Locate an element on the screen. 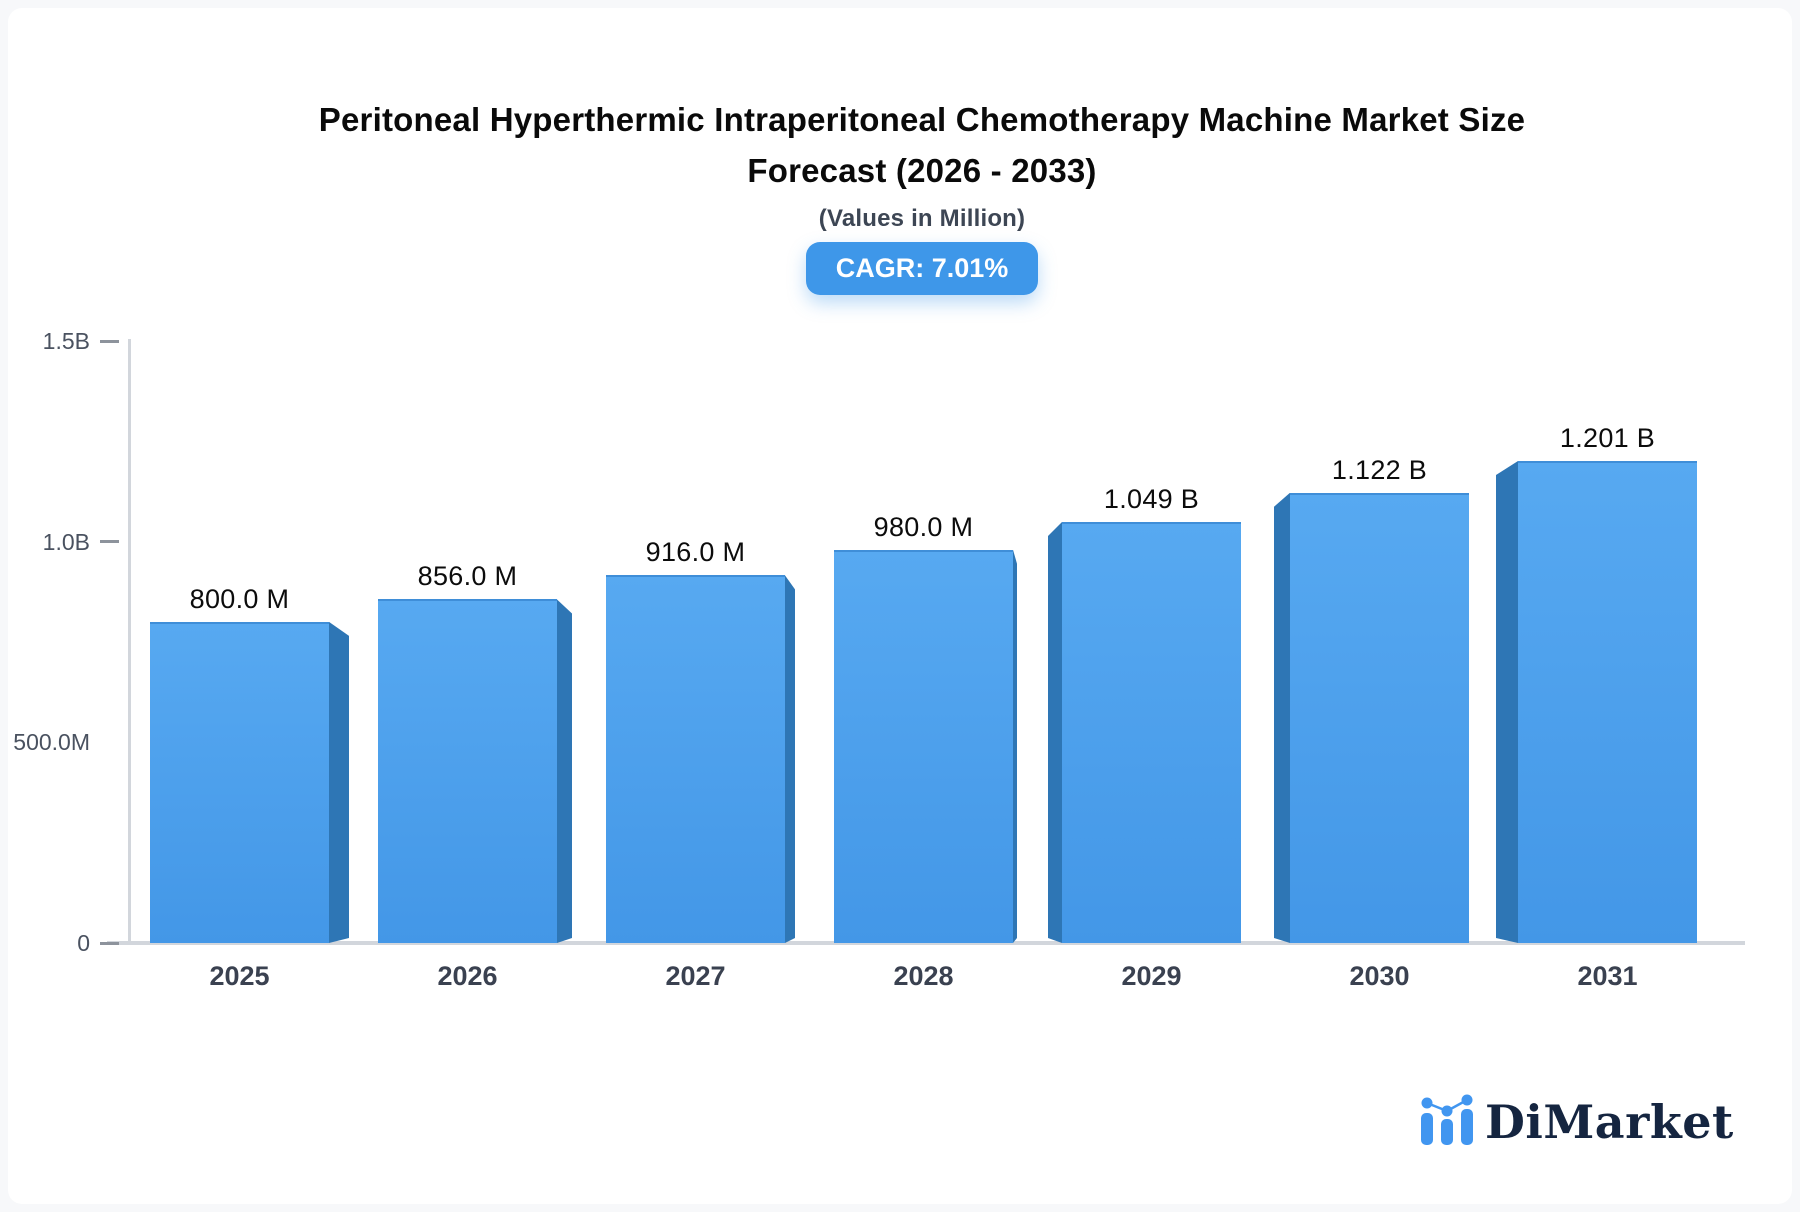  bar-value-label: 980.0 M is located at coordinates (923, 526).